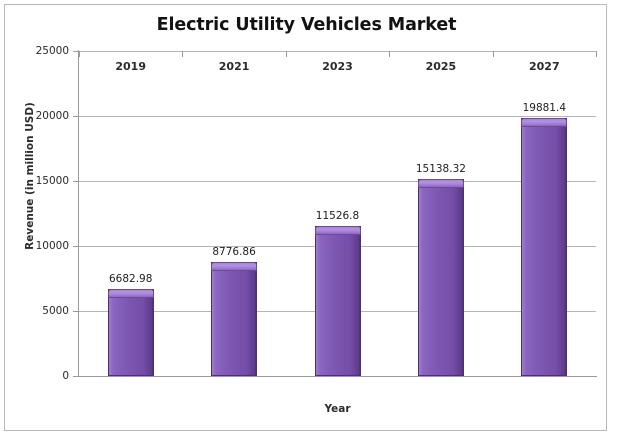  Describe the element at coordinates (440, 169) in the screenshot. I see `bar-value-label: 15138.32` at that location.